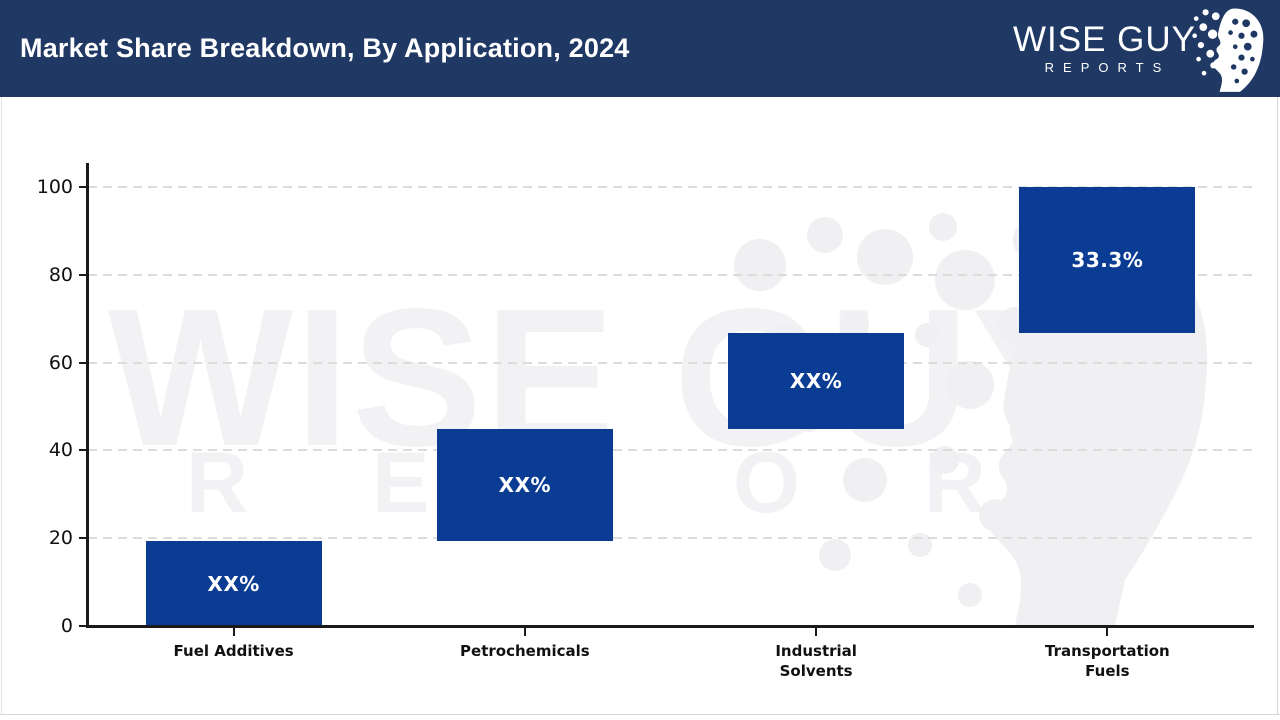 The image size is (1280, 720). I want to click on page-border-right, so click(1277, 406).